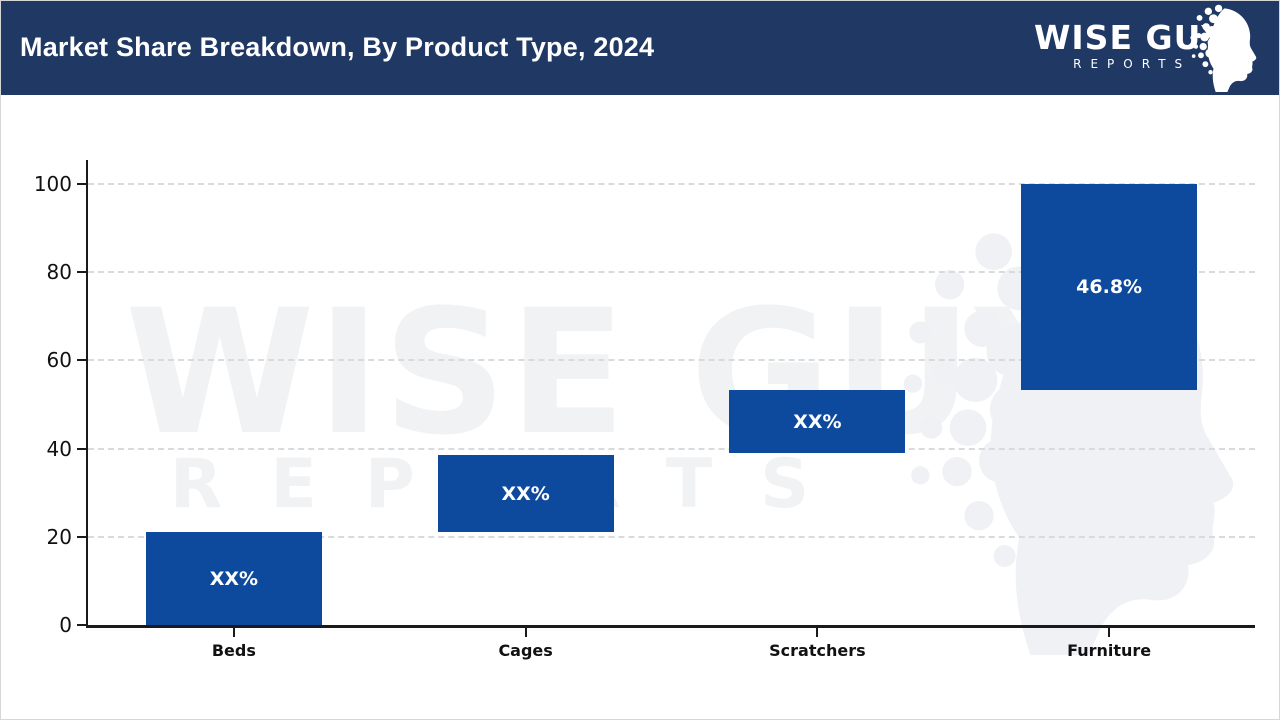  I want to click on y-tick-label-0: 0, so click(65, 625).